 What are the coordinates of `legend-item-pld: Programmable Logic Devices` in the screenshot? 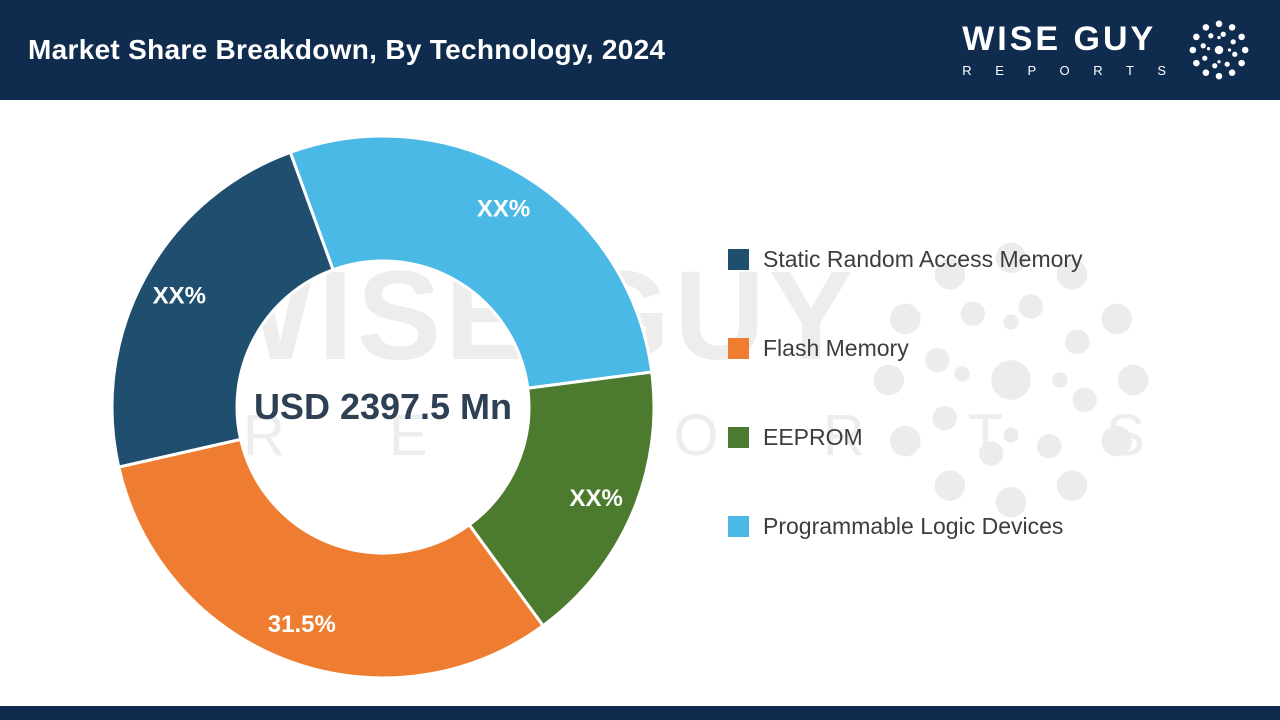 It's located at (905, 526).